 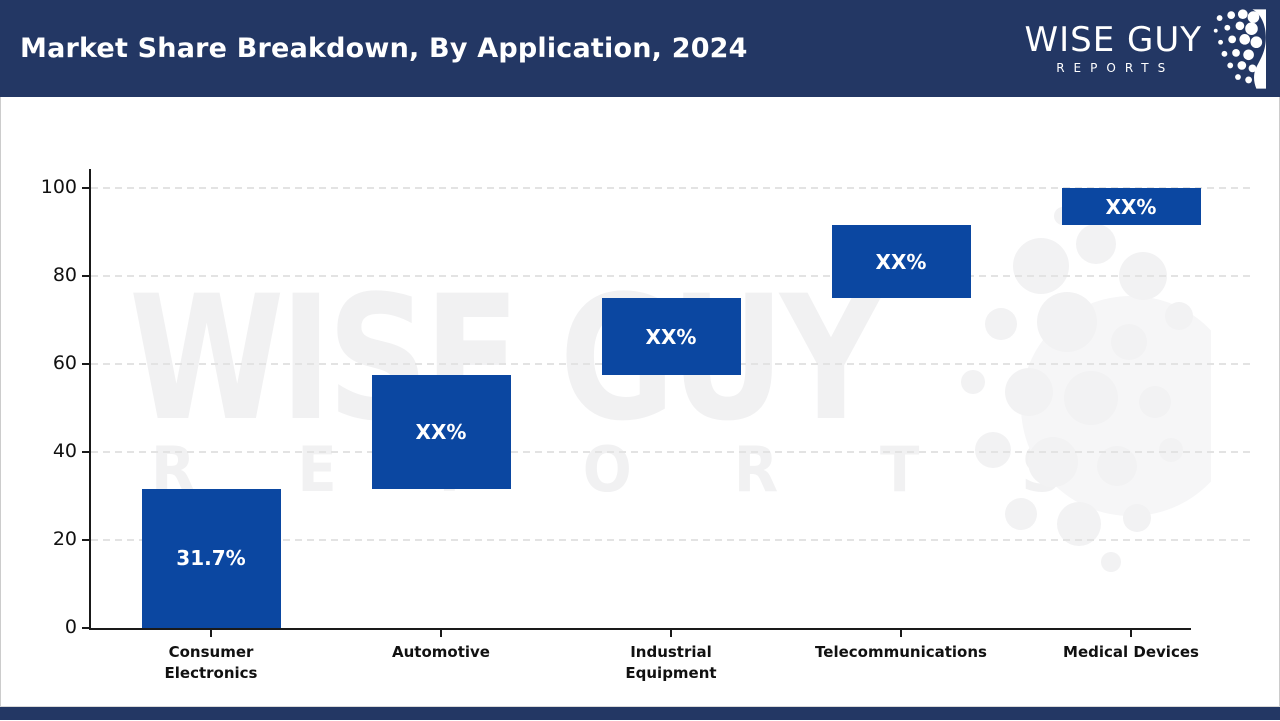 I want to click on x-category-label: Automotive, so click(x=441, y=652).